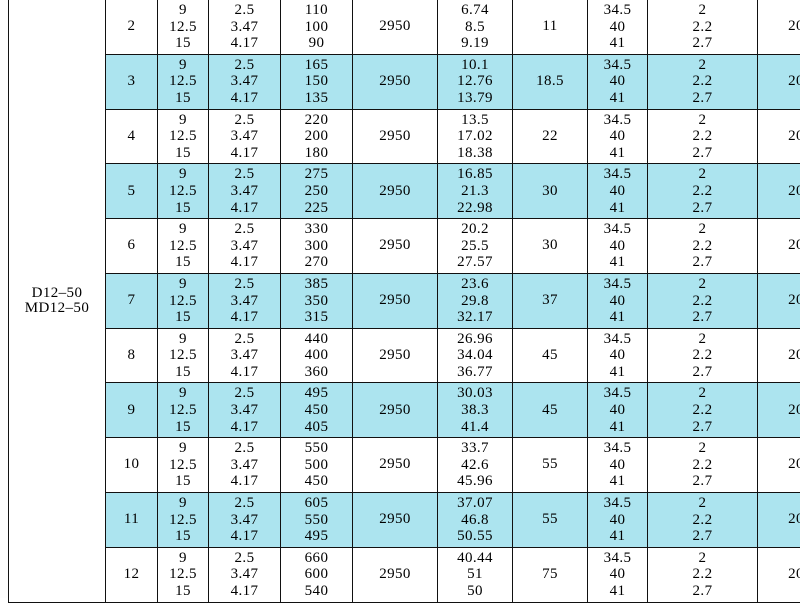 The height and width of the screenshot is (603, 800). Describe the element at coordinates (131, 245) in the screenshot. I see `stage-count-cell-value: 6` at that location.